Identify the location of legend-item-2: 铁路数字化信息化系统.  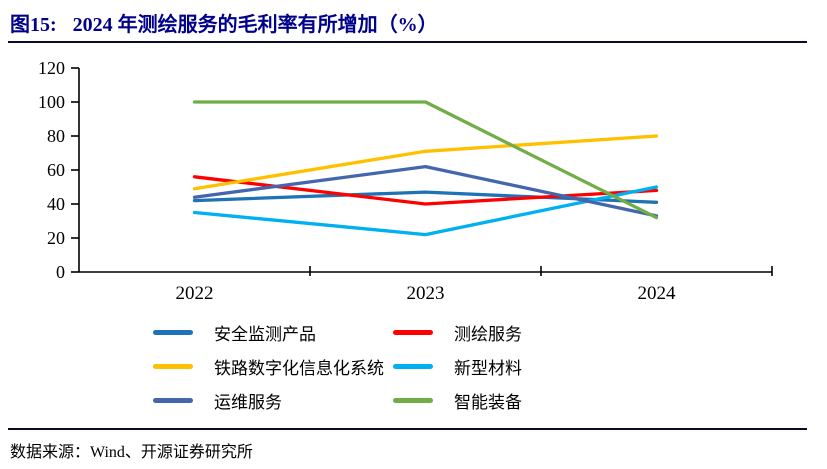
(273, 367).